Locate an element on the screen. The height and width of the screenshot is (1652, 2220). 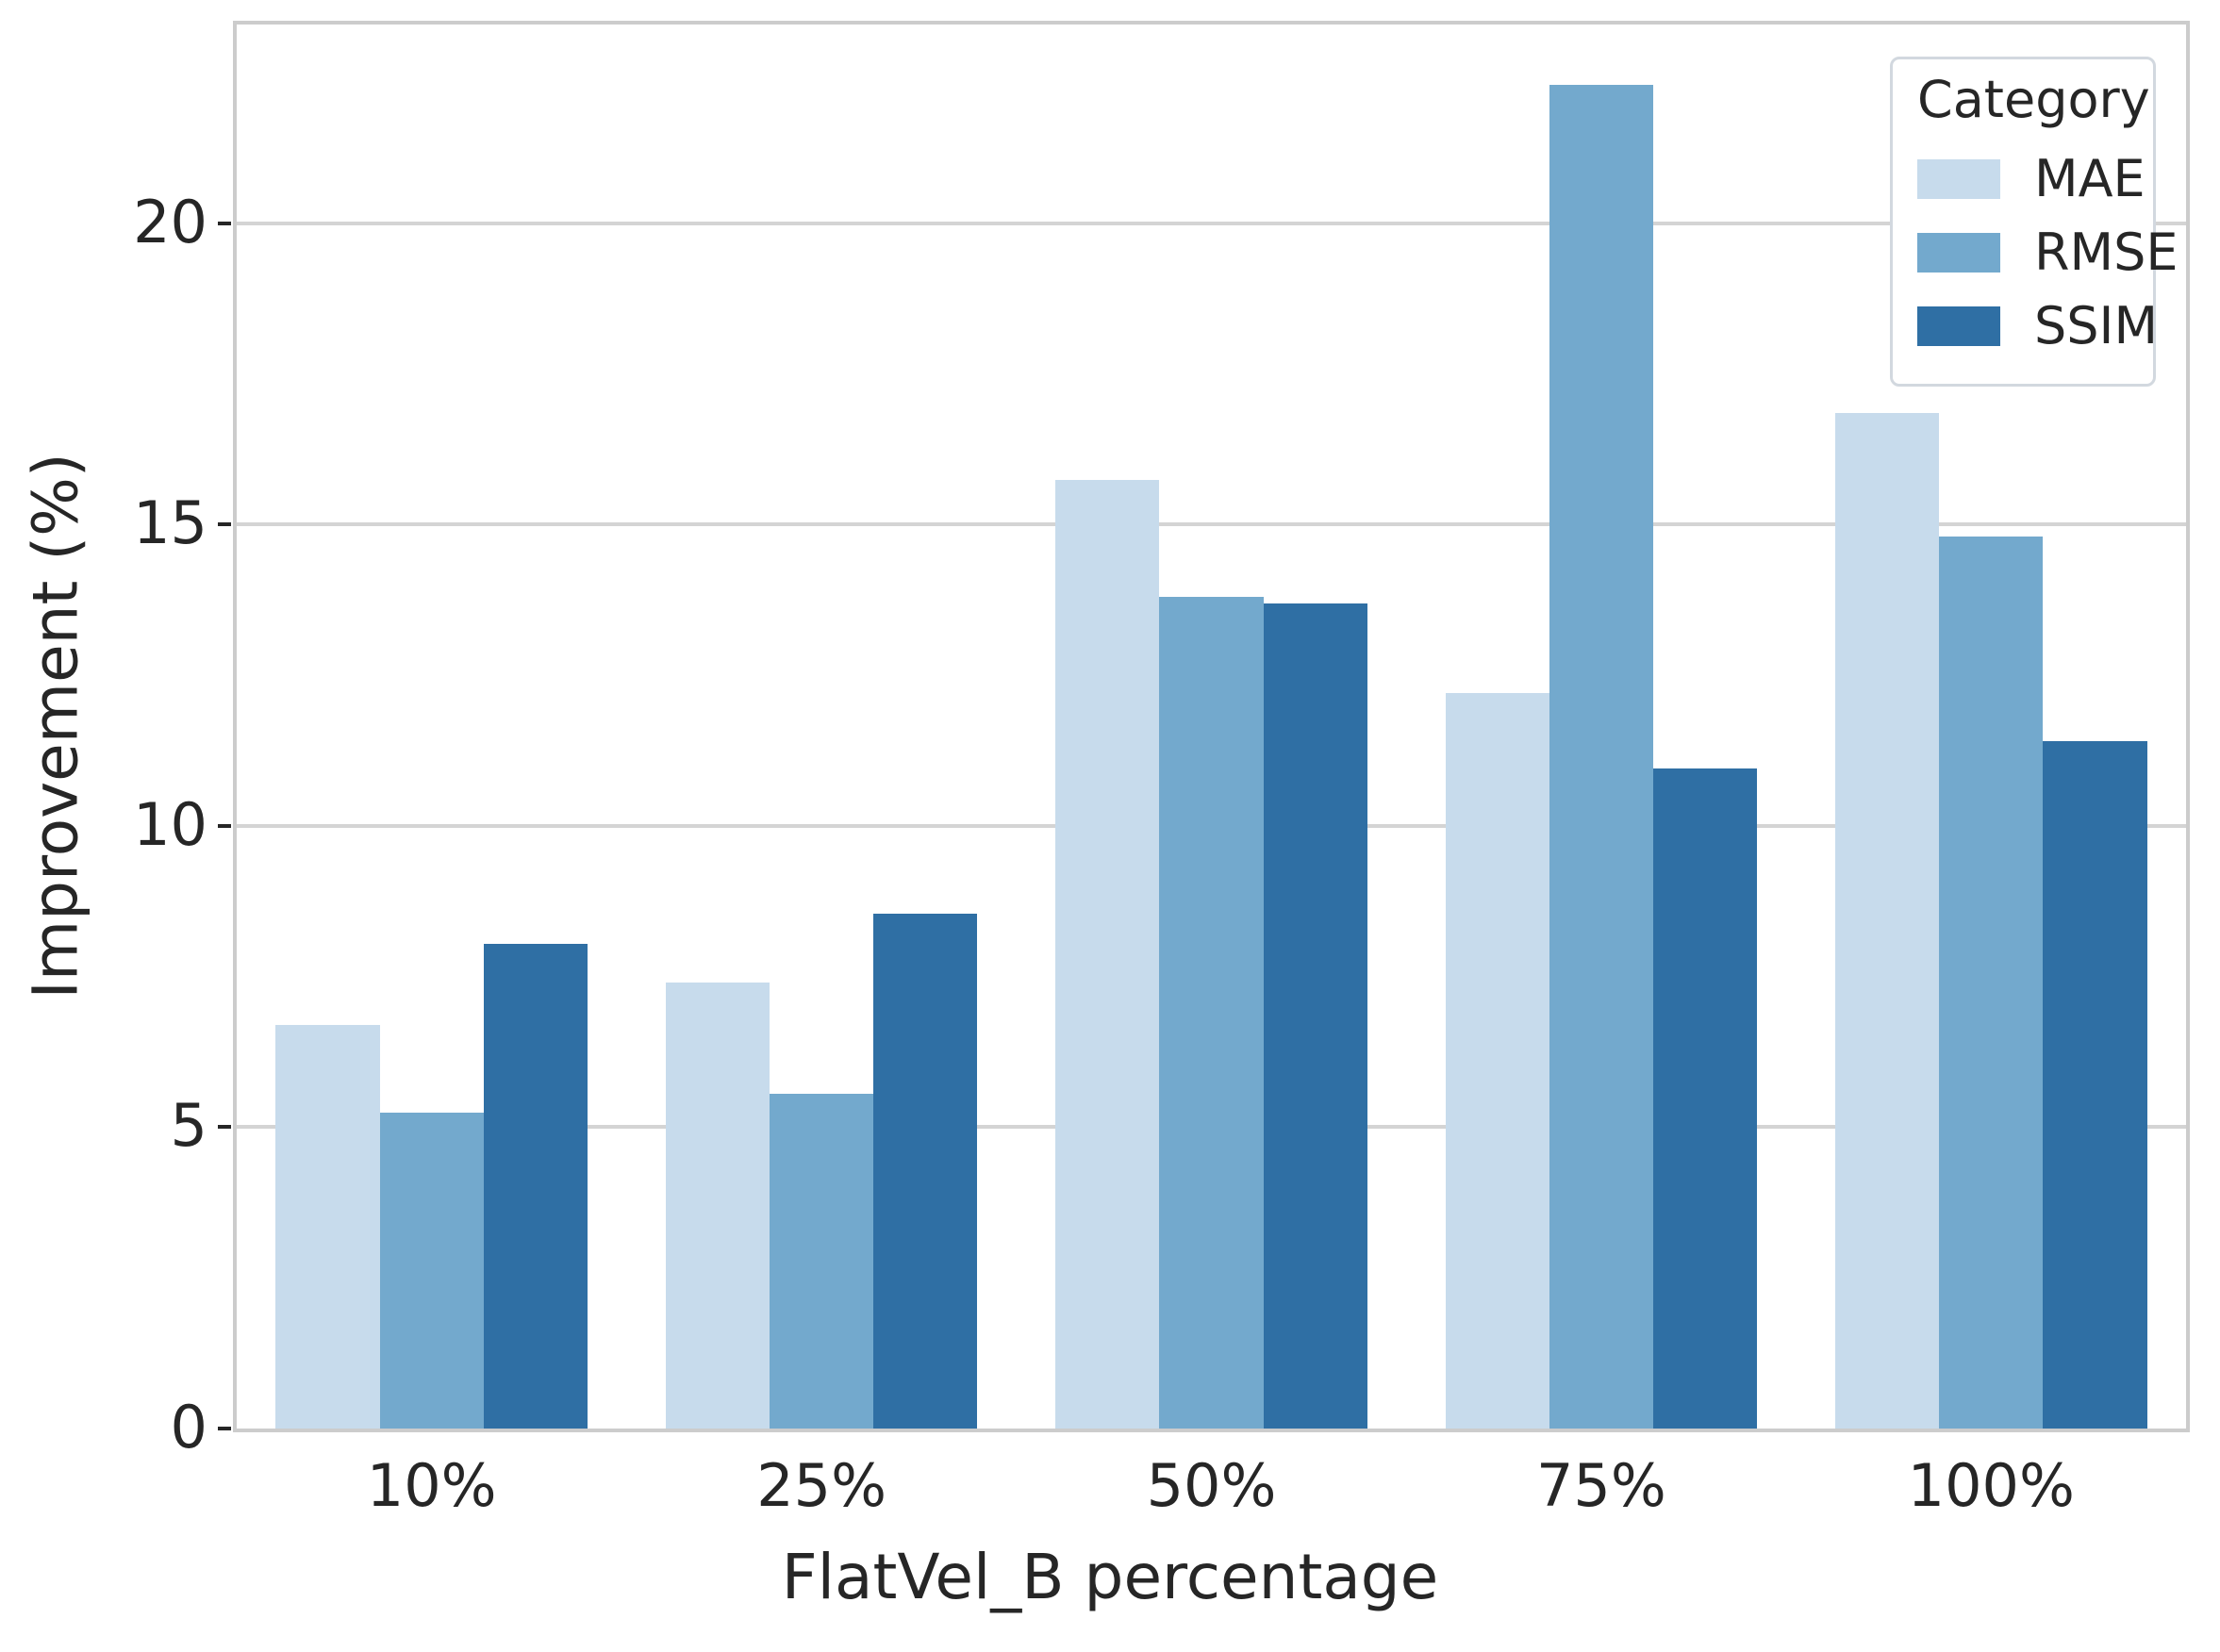
bar-rmse-25pct is located at coordinates (821, 1261).